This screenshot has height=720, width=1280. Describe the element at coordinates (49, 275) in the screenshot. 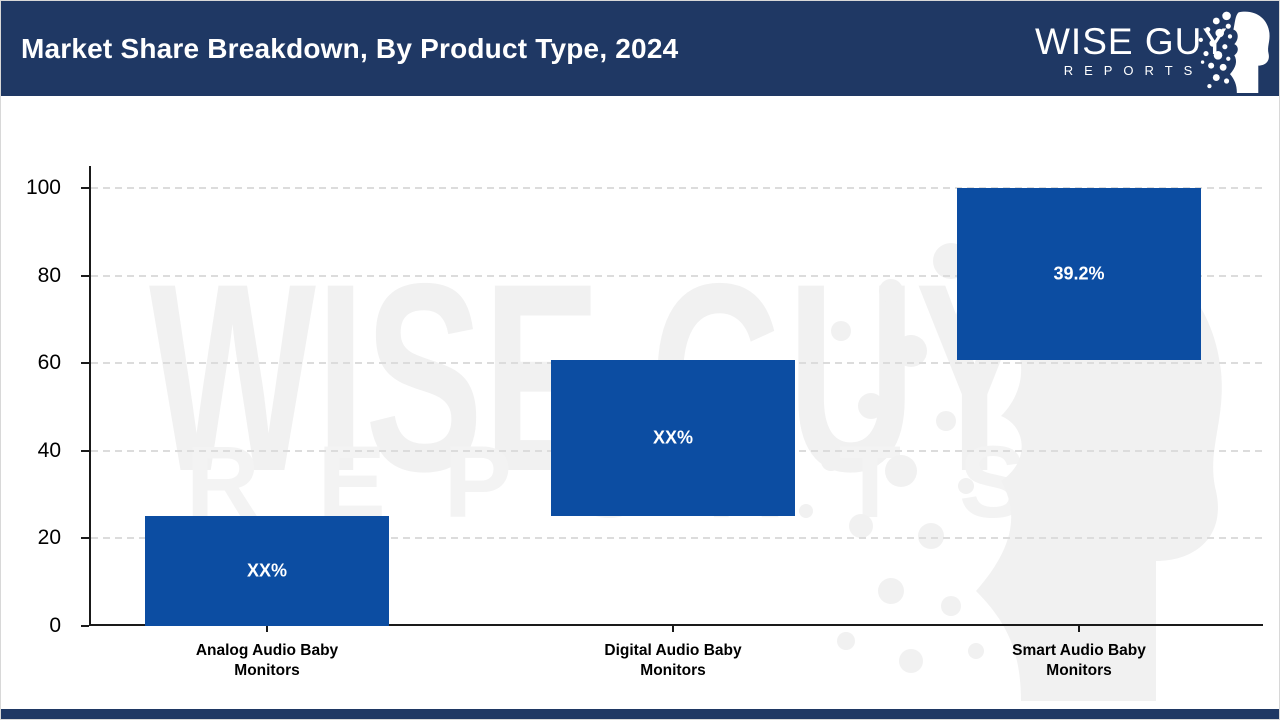

I see `y-tick-label: 80` at that location.